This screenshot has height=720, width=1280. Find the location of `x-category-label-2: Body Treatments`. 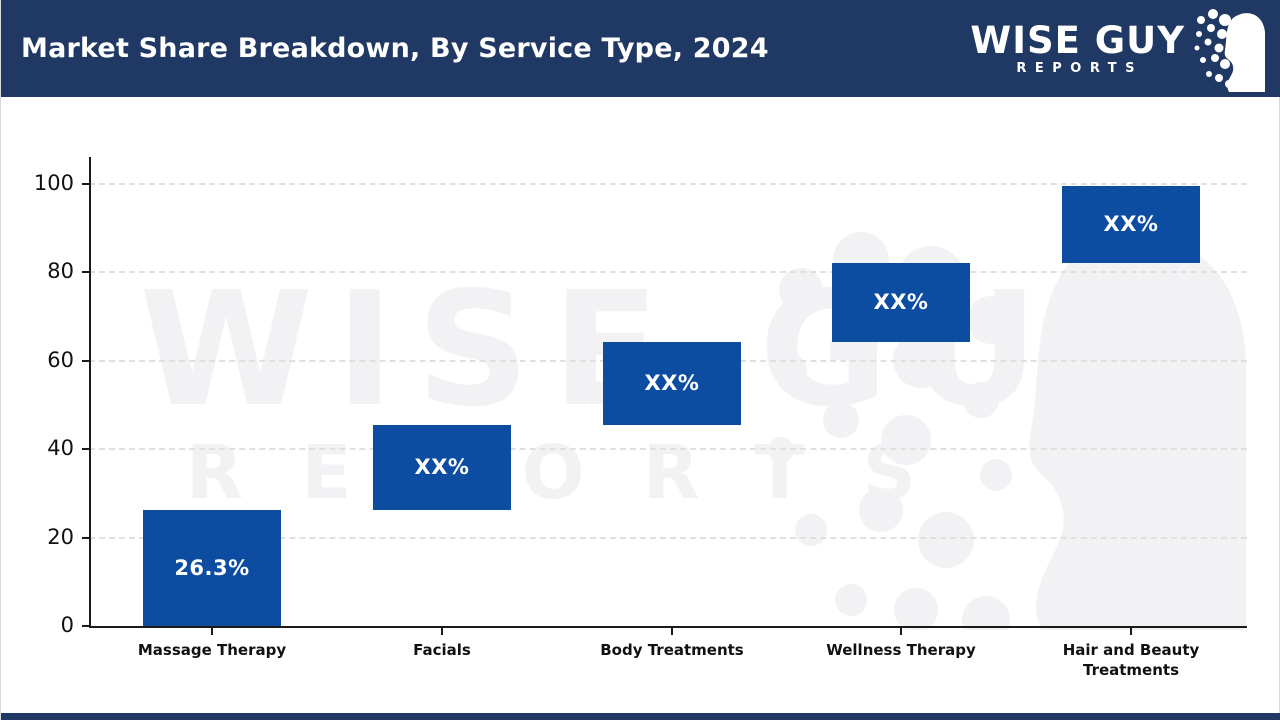

x-category-label-2: Body Treatments is located at coordinates (672, 650).